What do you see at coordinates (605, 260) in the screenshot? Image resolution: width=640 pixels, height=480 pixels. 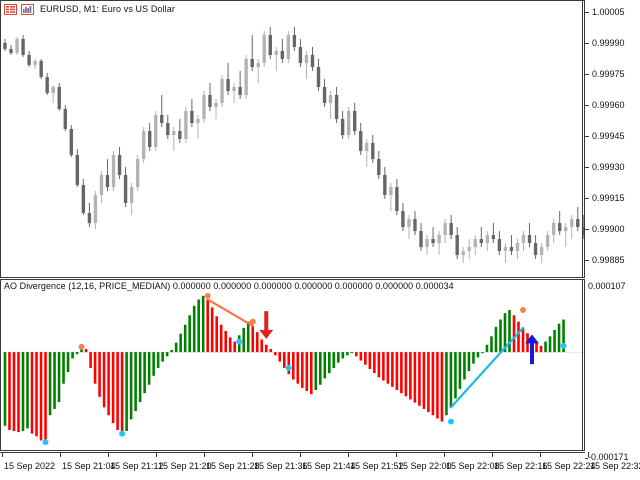 I see `price-scale-tick: 0.99885` at bounding box center [605, 260].